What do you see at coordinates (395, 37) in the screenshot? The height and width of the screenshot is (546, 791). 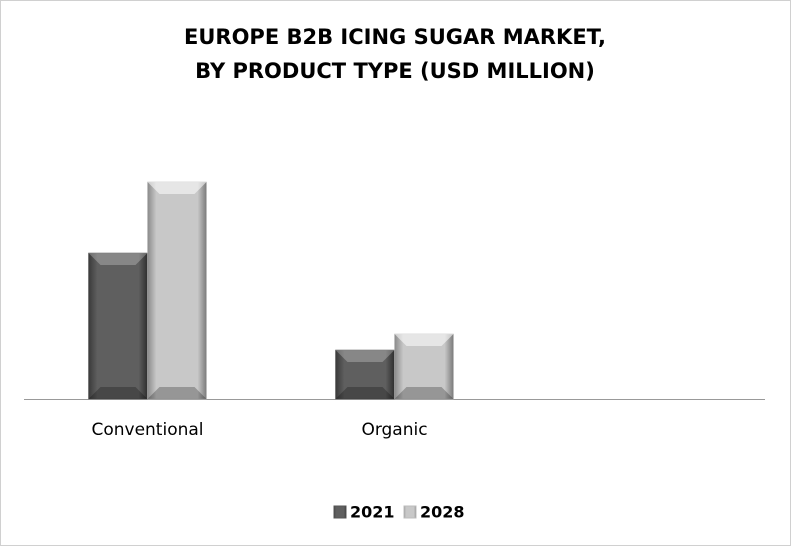 I see `chart-title: EUROPE B2B ICING SUGAR MARKET,` at bounding box center [395, 37].